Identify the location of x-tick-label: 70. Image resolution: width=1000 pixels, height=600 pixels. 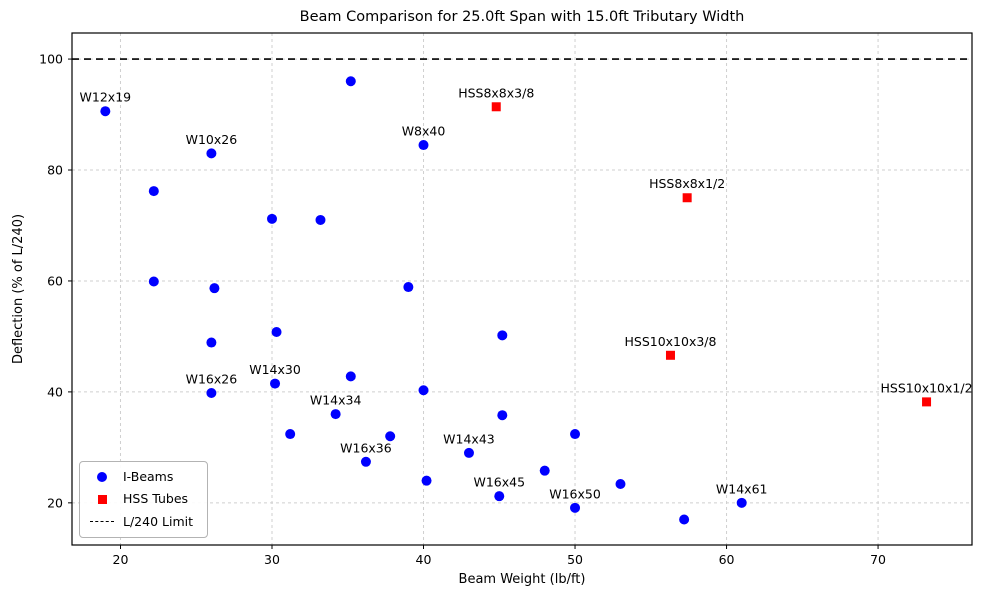
(878, 559).